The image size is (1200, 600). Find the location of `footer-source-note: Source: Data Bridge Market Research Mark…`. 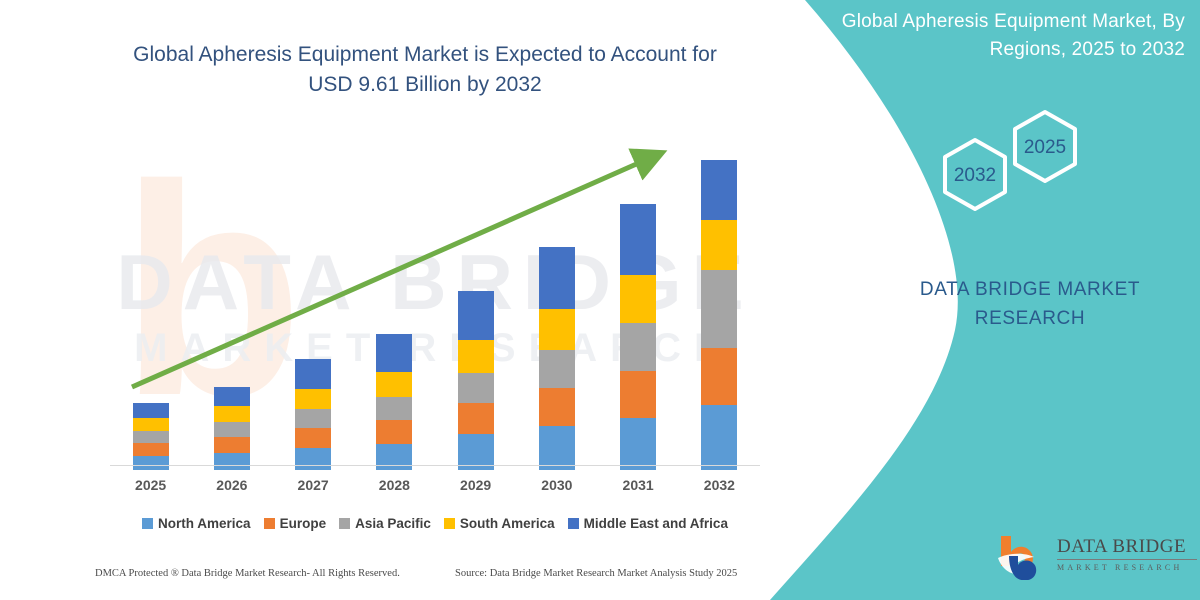

footer-source-note: Source: Data Bridge Market Research Mark… is located at coordinates (596, 573).